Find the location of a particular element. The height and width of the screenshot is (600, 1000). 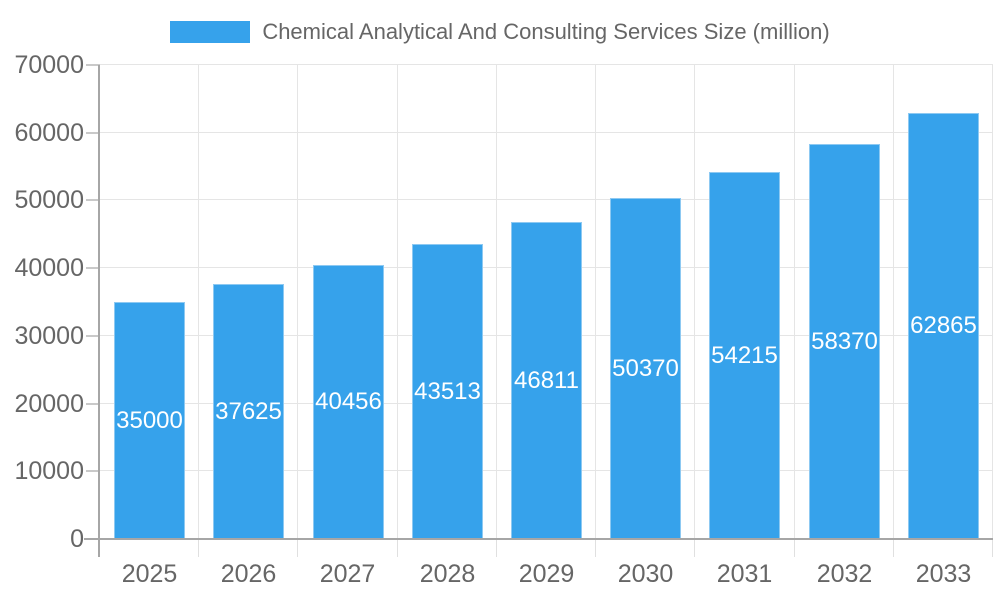

y-axis-tick-label-label: 20000 is located at coordinates (49, 404).